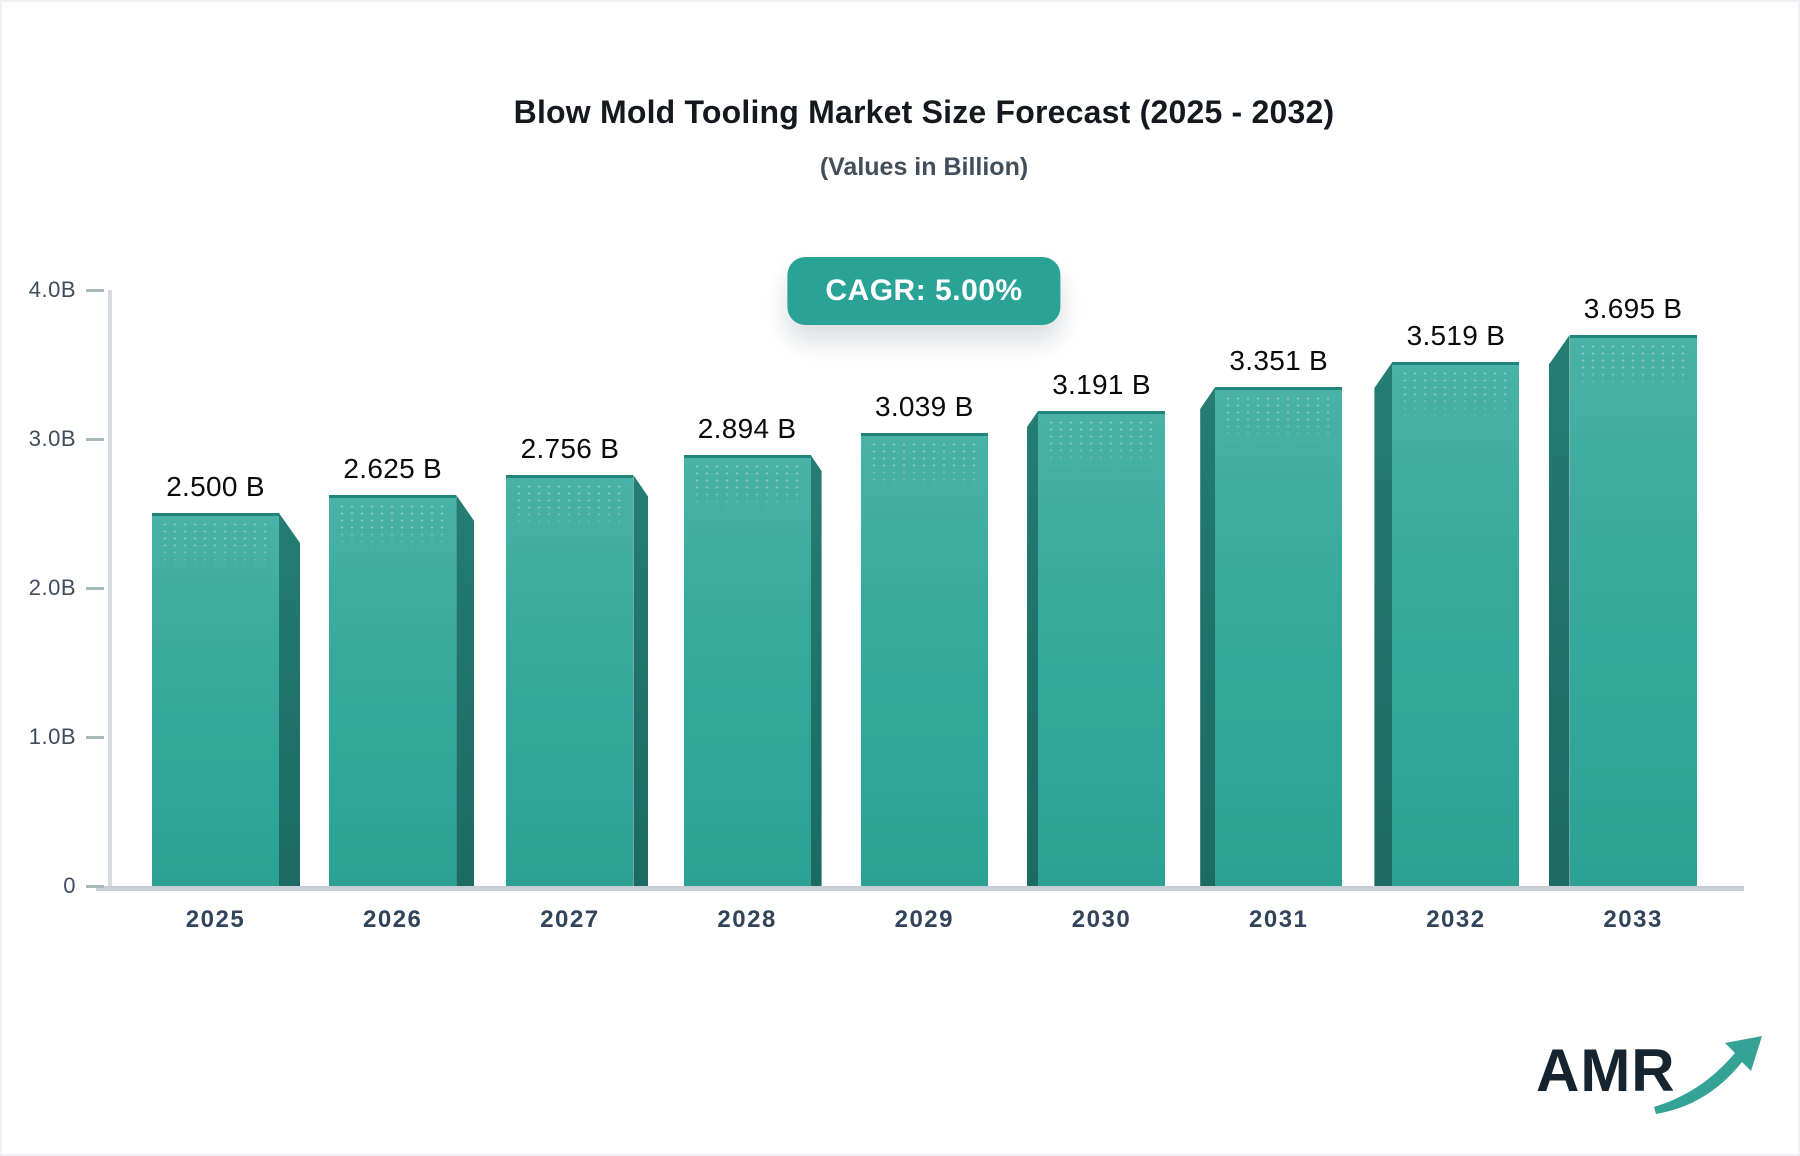 The height and width of the screenshot is (1156, 1800). I want to click on cagr-badge: CAGR: 5.00%, so click(924, 291).